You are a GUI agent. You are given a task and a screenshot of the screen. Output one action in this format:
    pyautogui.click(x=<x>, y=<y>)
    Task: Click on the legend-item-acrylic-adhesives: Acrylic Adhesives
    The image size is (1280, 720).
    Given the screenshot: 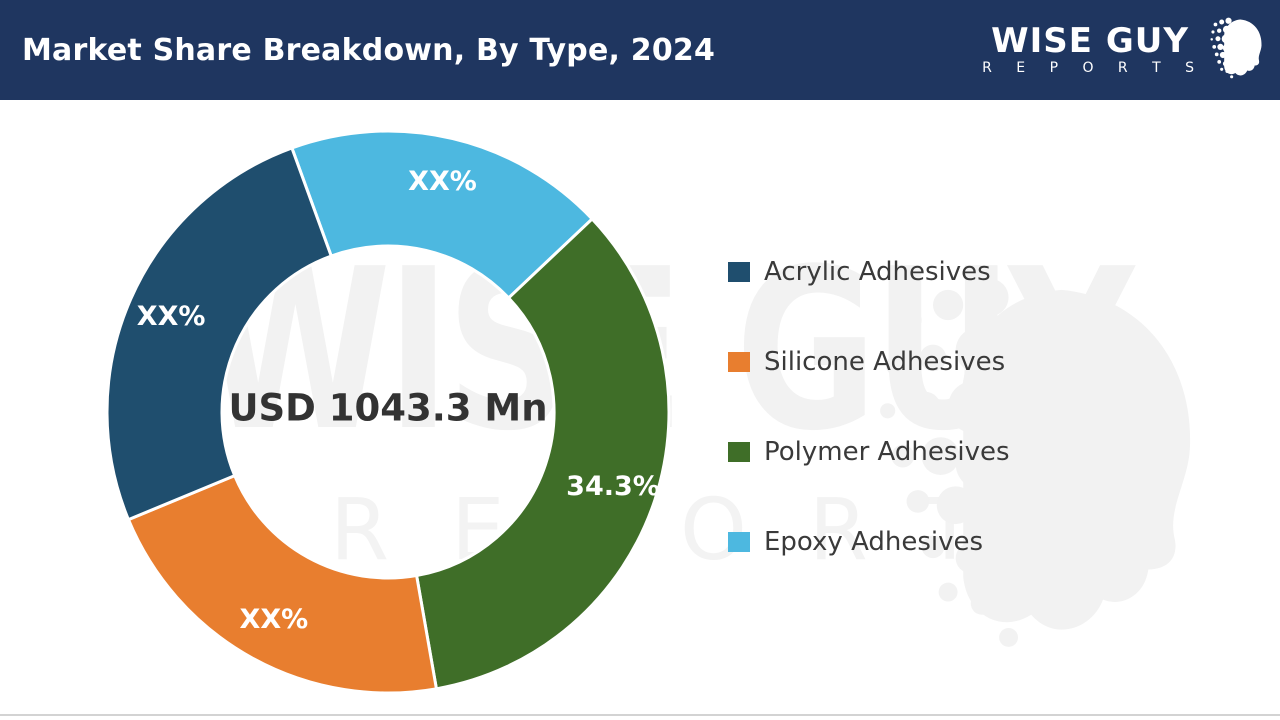 What is the action you would take?
    pyautogui.click(x=869, y=272)
    